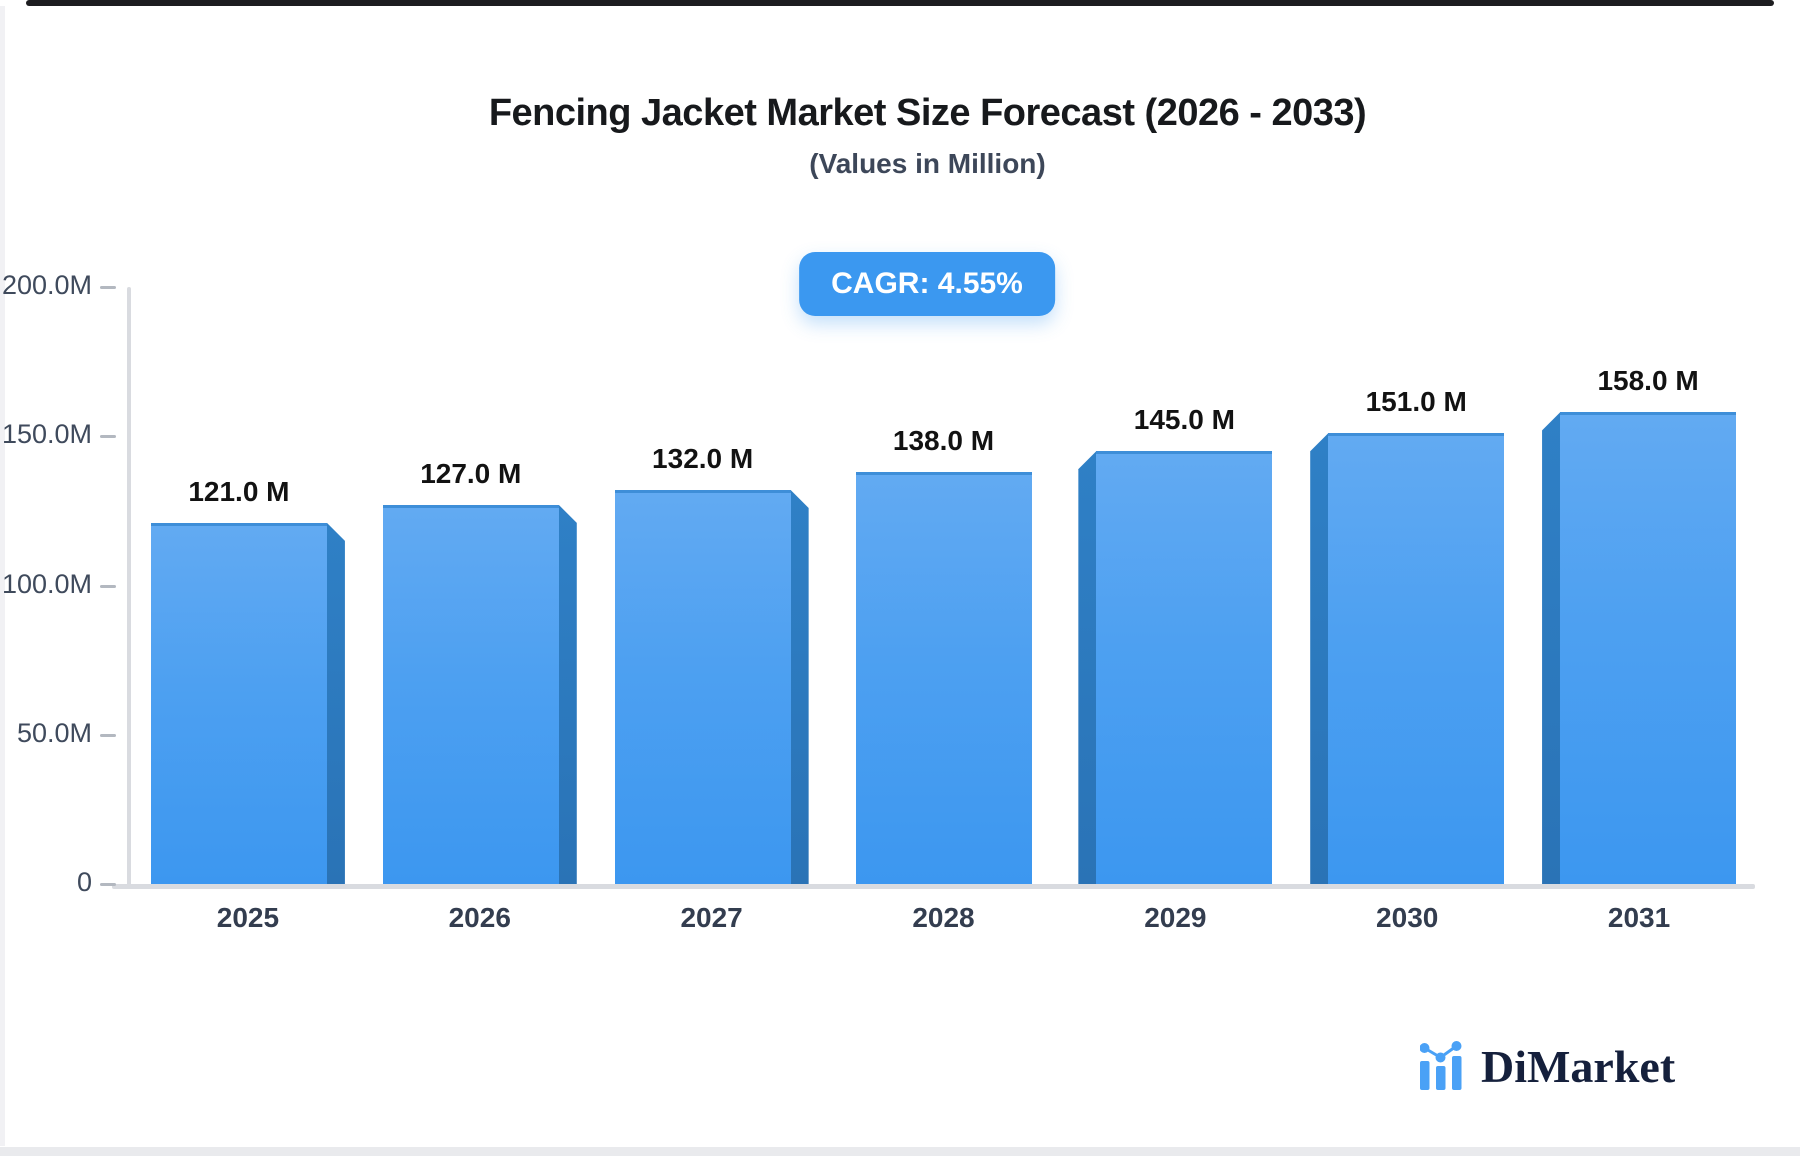 This screenshot has height=1156, width=1800. Describe the element at coordinates (943, 917) in the screenshot. I see `x-category-label: 2028` at that location.